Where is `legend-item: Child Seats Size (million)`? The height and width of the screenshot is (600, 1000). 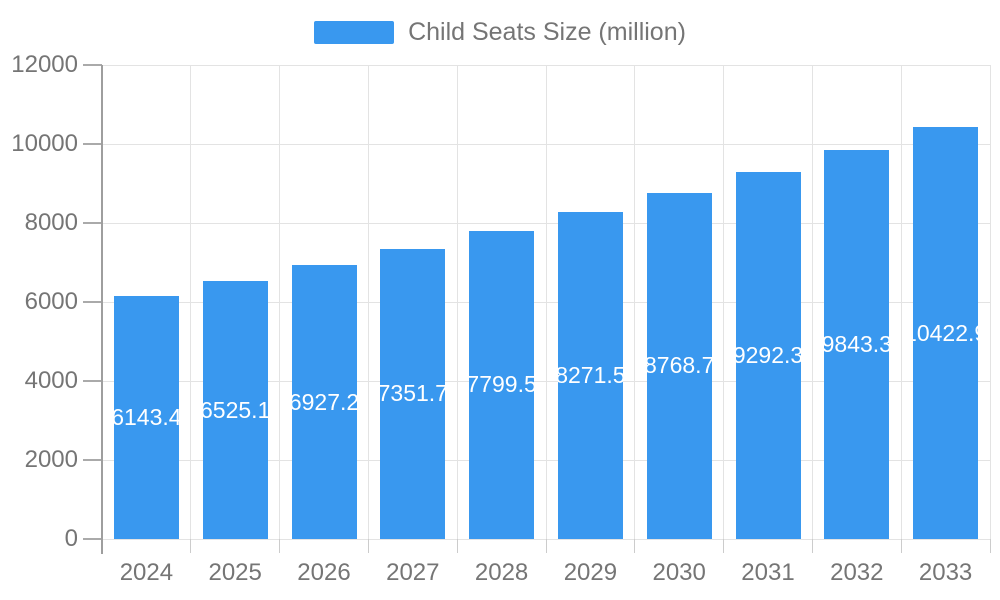
legend-item: Child Seats Size (million) is located at coordinates (500, 32).